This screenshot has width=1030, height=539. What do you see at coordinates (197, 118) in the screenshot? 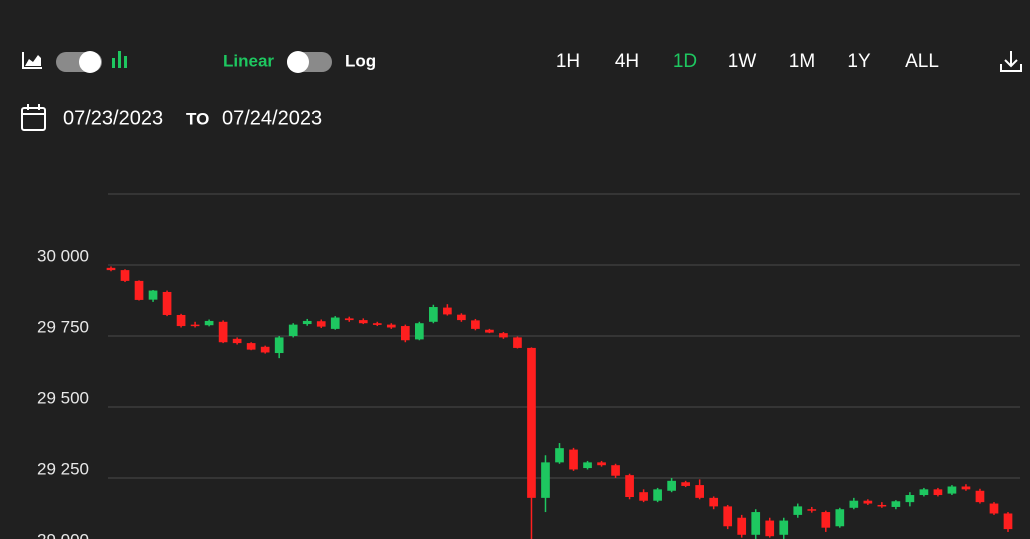
I see `date-separator: TO` at bounding box center [197, 118].